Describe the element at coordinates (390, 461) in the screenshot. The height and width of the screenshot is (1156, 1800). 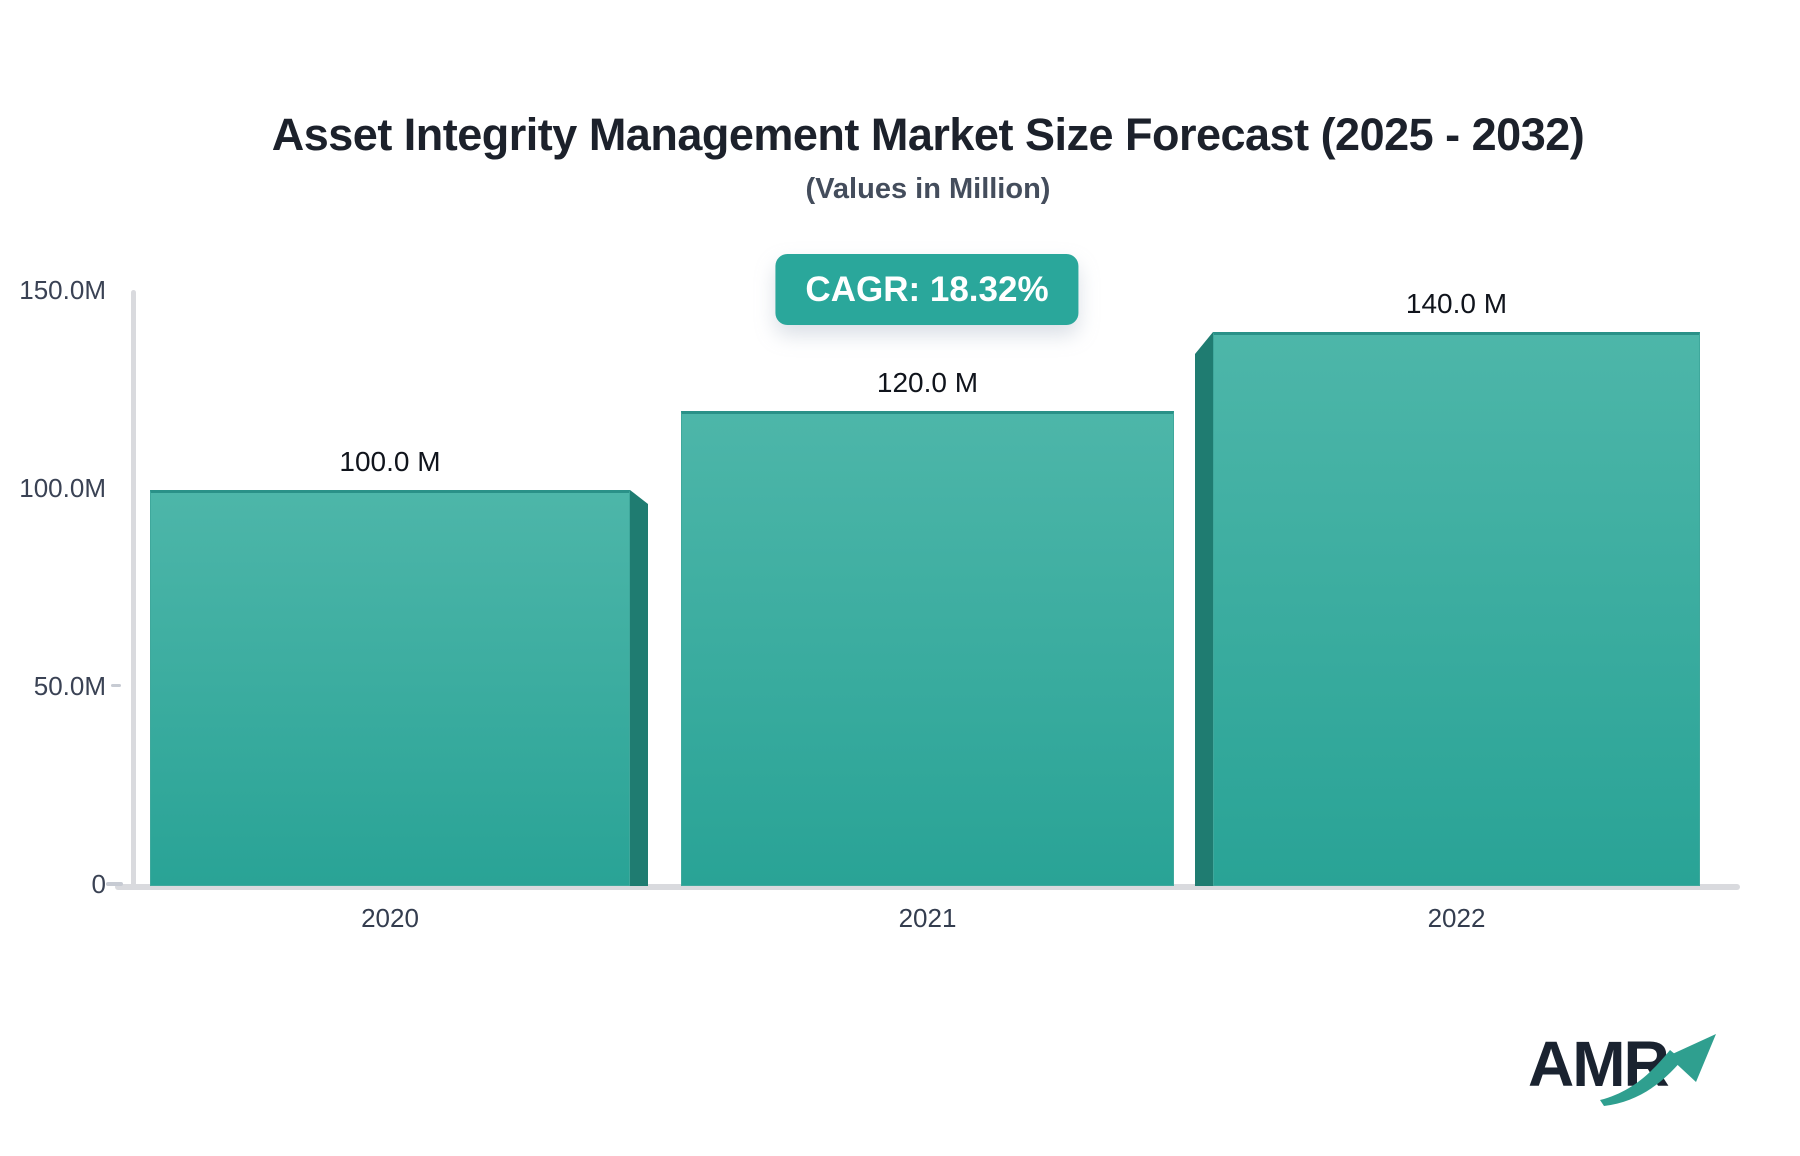
I see `bar-value-label: 100.0 M` at that location.